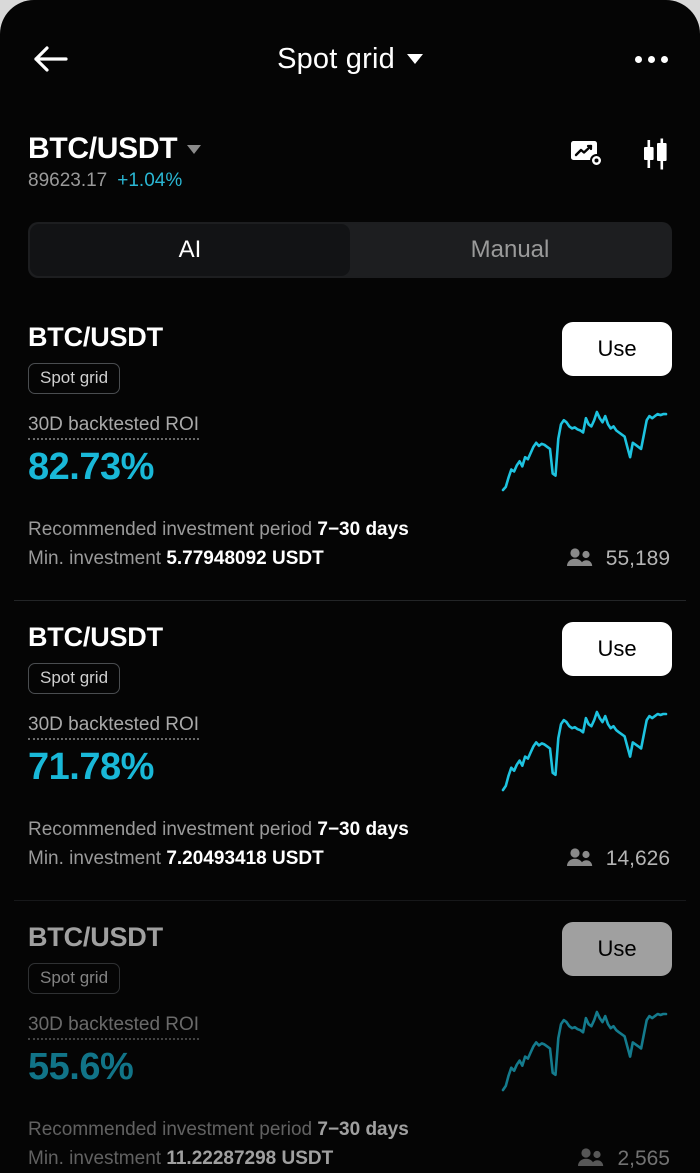 Image resolution: width=700 pixels, height=1173 pixels. What do you see at coordinates (103, 148) in the screenshot?
I see `pair-symbol: BTC/USDT` at bounding box center [103, 148].